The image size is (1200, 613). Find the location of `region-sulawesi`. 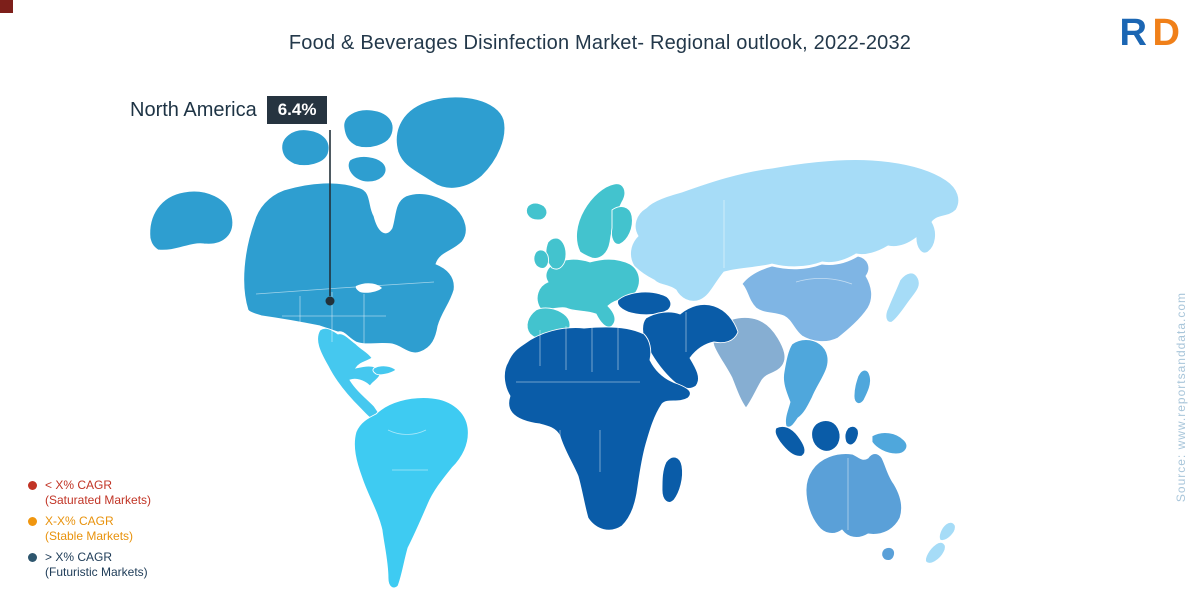

region-sulawesi is located at coordinates (851, 435).